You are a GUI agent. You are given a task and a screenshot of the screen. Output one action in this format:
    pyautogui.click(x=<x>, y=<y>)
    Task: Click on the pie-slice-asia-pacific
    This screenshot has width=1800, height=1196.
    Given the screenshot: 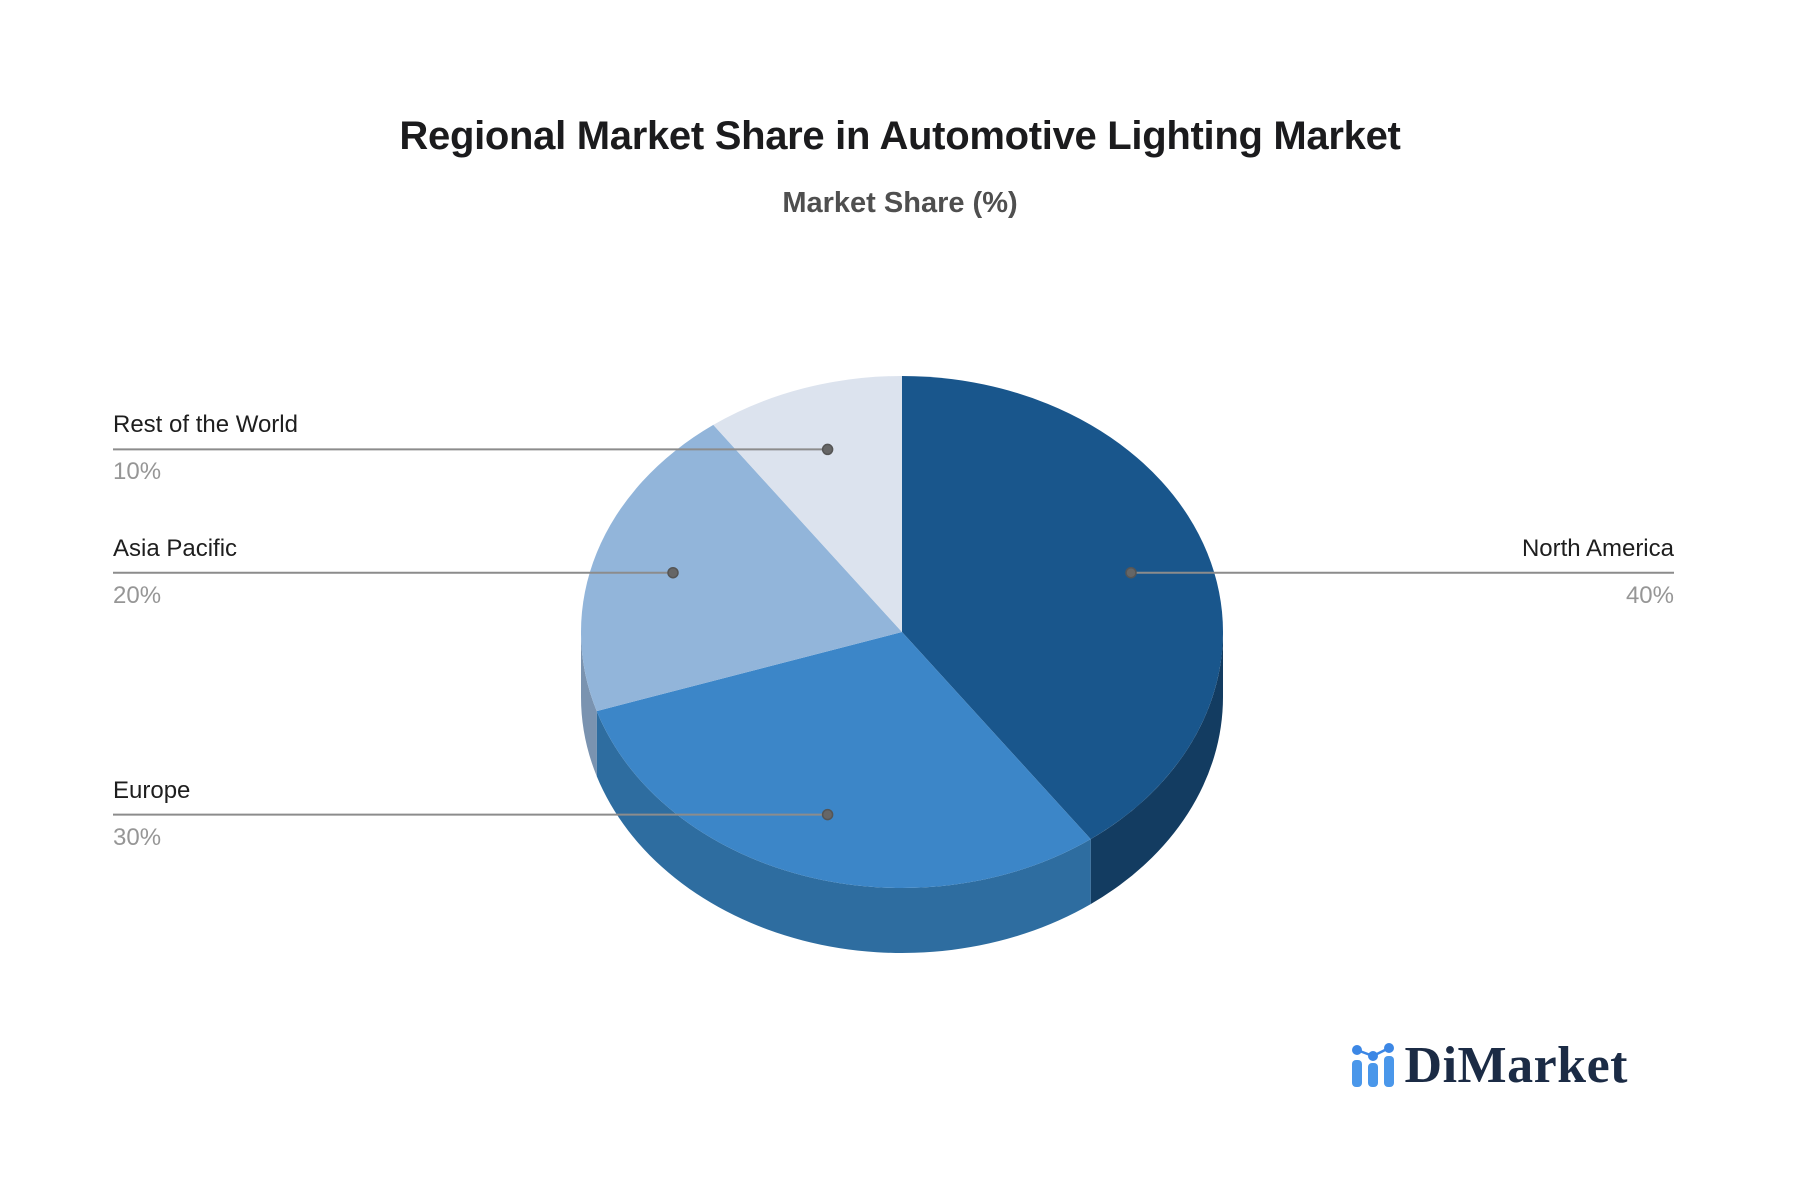 What is the action you would take?
    pyautogui.click(x=741, y=568)
    